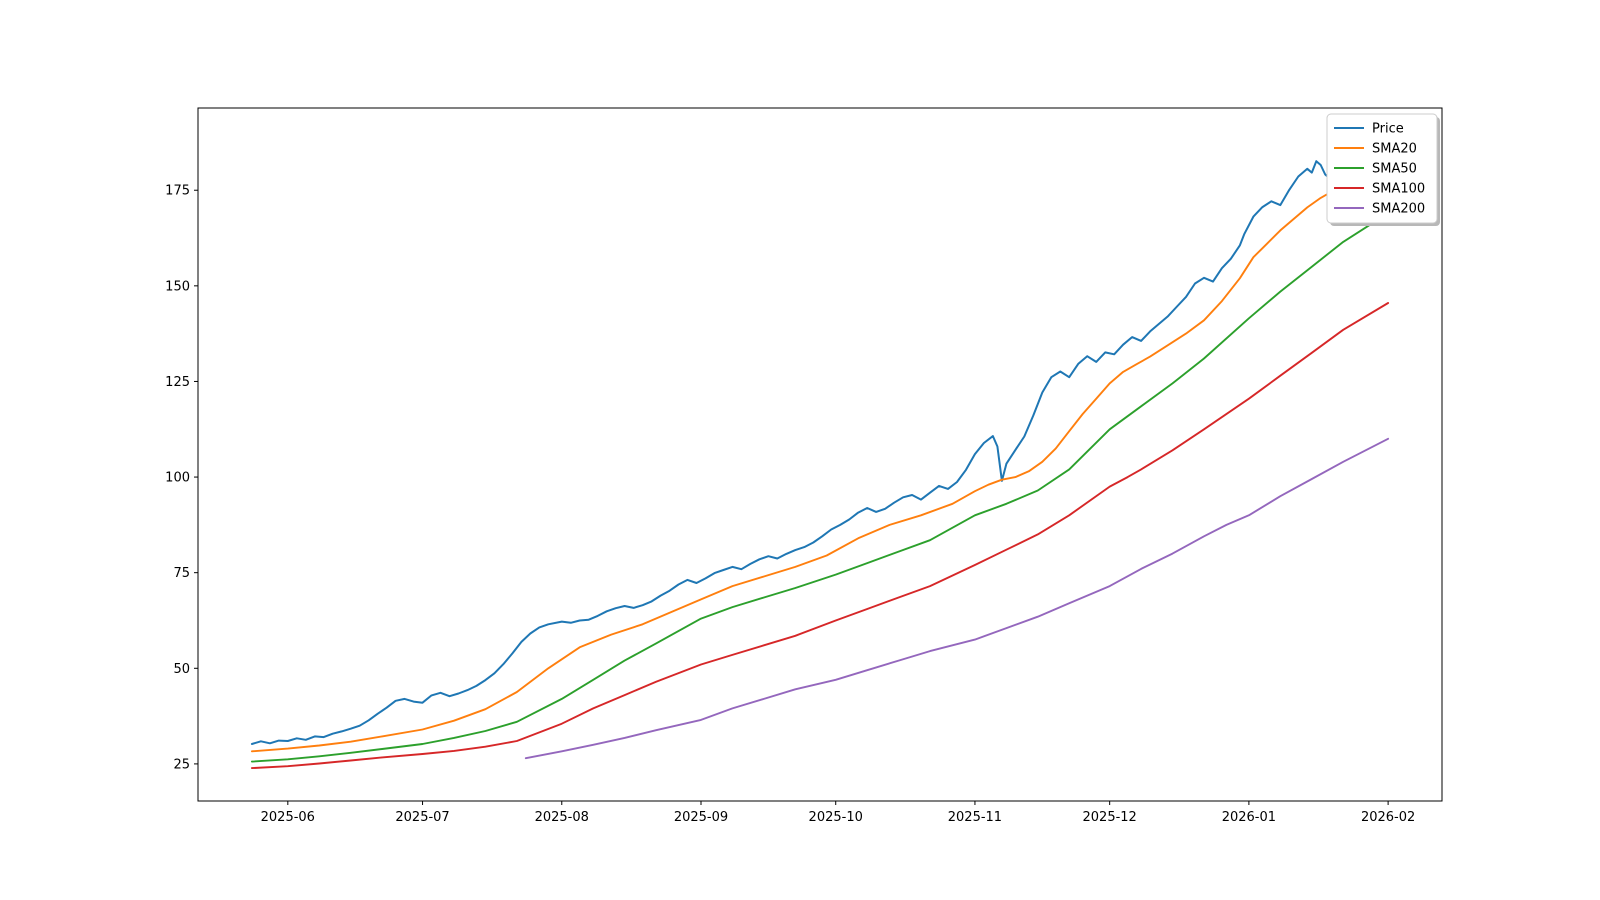  Describe the element at coordinates (836, 817) in the screenshot. I see `x-tick-label: 2025-10` at that location.